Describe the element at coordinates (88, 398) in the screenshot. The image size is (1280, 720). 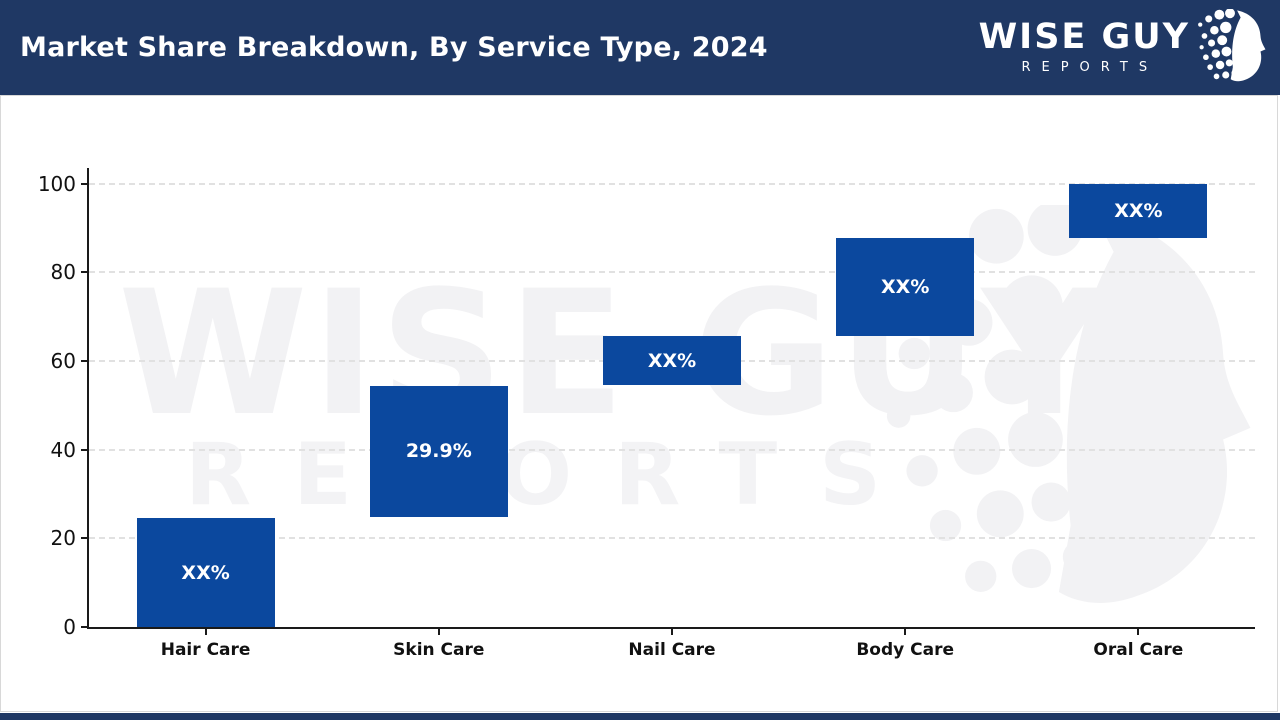
I see `y-axis-line` at that location.